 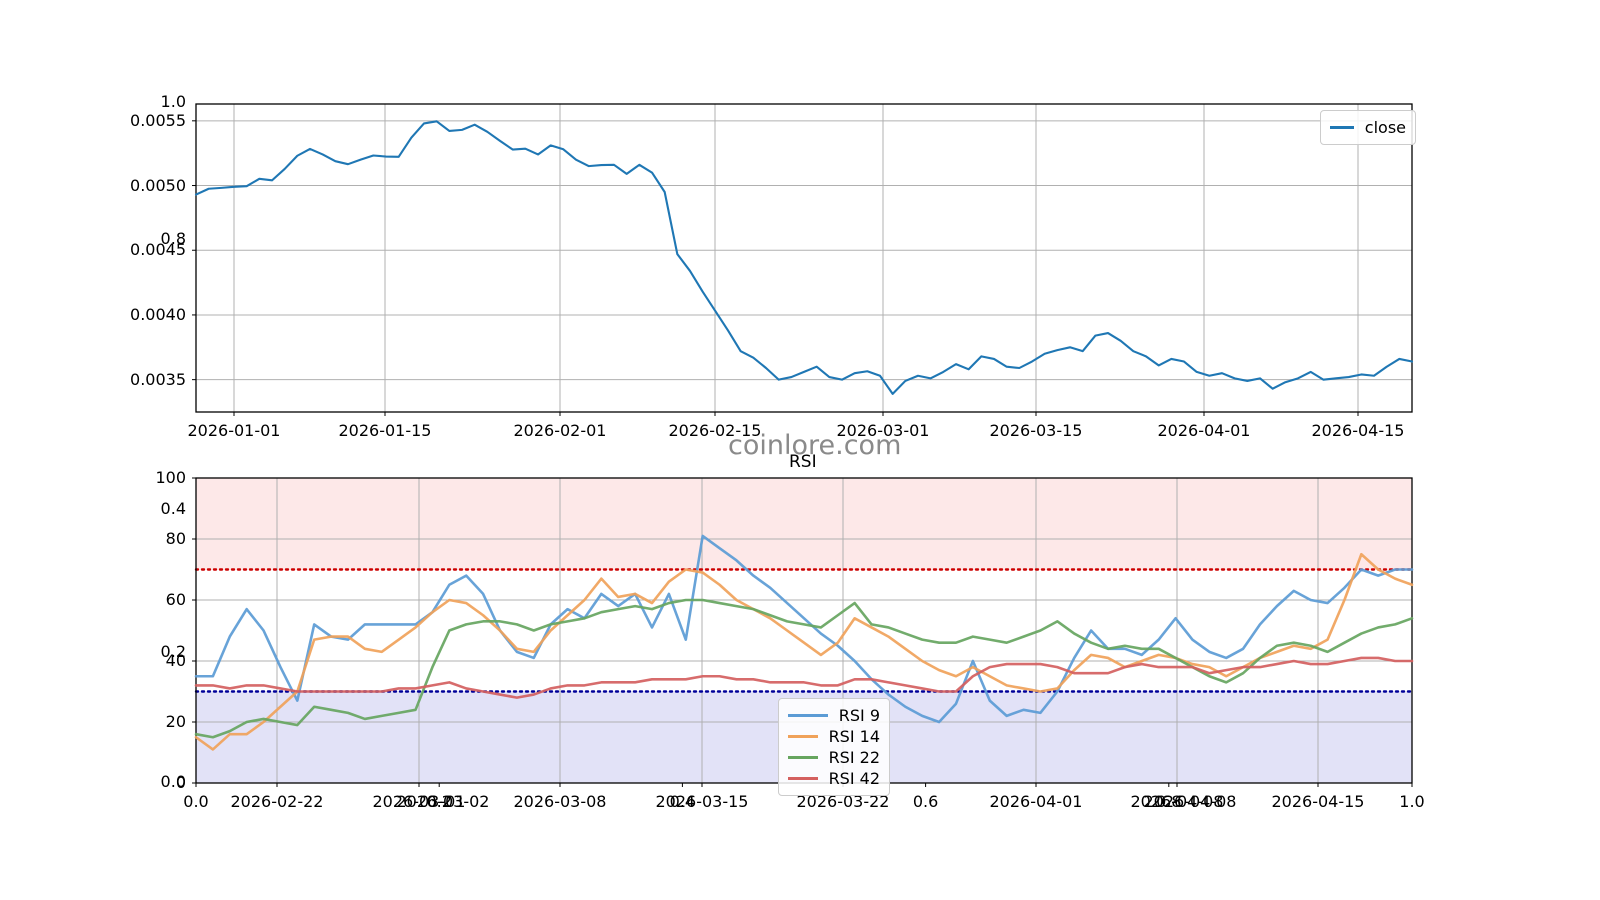 I want to click on rsi-x-tick-2026-04-15: 2026-04-15, so click(x=1318, y=801).